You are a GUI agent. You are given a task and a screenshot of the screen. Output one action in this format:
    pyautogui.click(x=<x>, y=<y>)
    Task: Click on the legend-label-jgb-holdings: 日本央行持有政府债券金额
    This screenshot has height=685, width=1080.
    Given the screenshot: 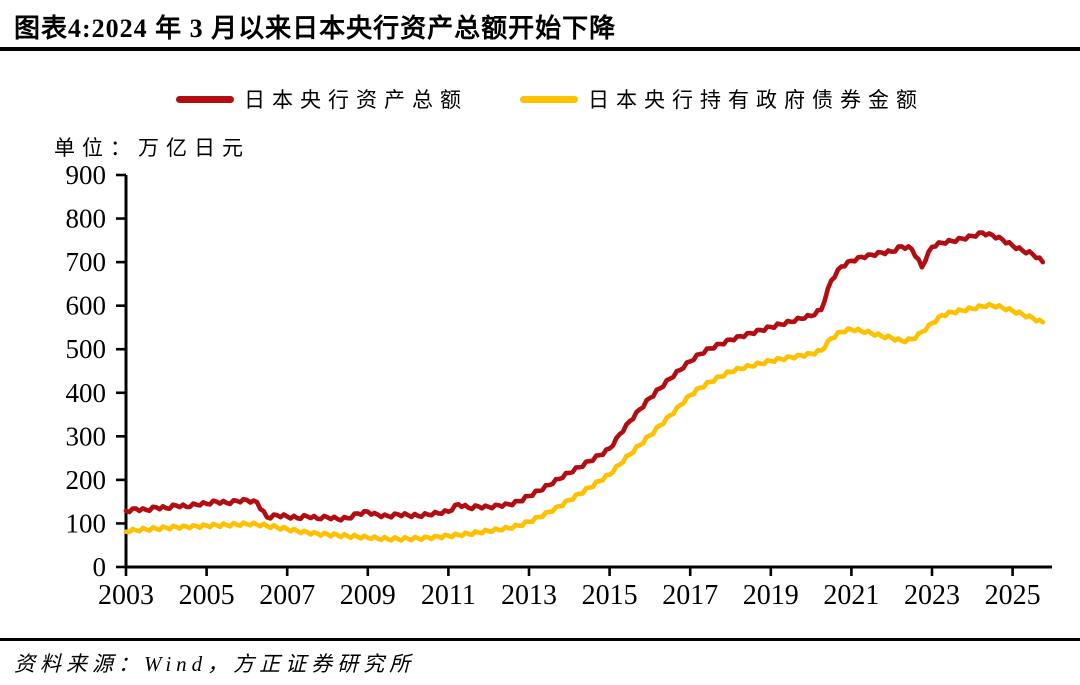 What is the action you would take?
    pyautogui.click(x=756, y=100)
    